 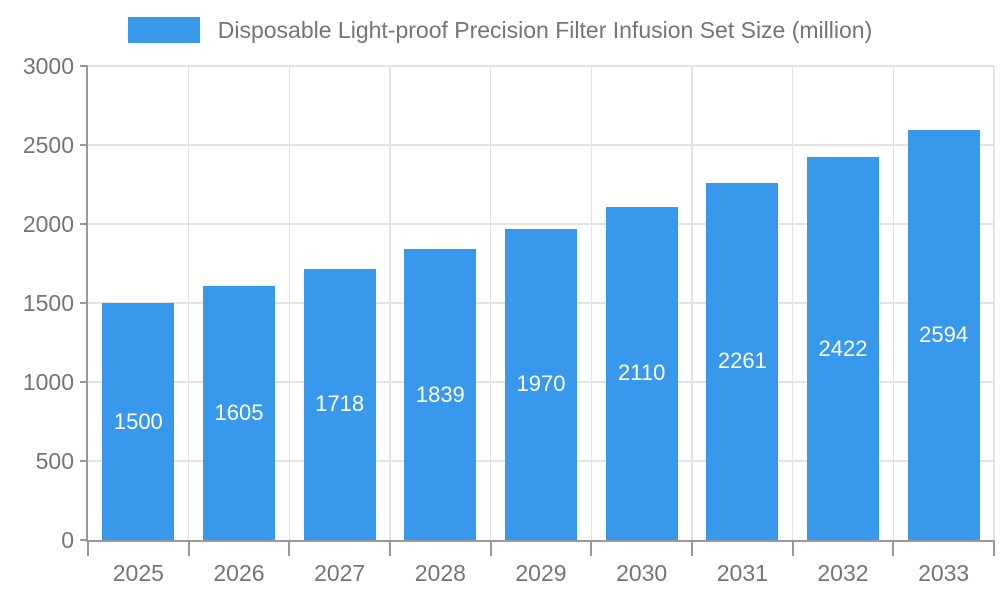 What do you see at coordinates (239, 573) in the screenshot?
I see `x-axis-label: 2026` at bounding box center [239, 573].